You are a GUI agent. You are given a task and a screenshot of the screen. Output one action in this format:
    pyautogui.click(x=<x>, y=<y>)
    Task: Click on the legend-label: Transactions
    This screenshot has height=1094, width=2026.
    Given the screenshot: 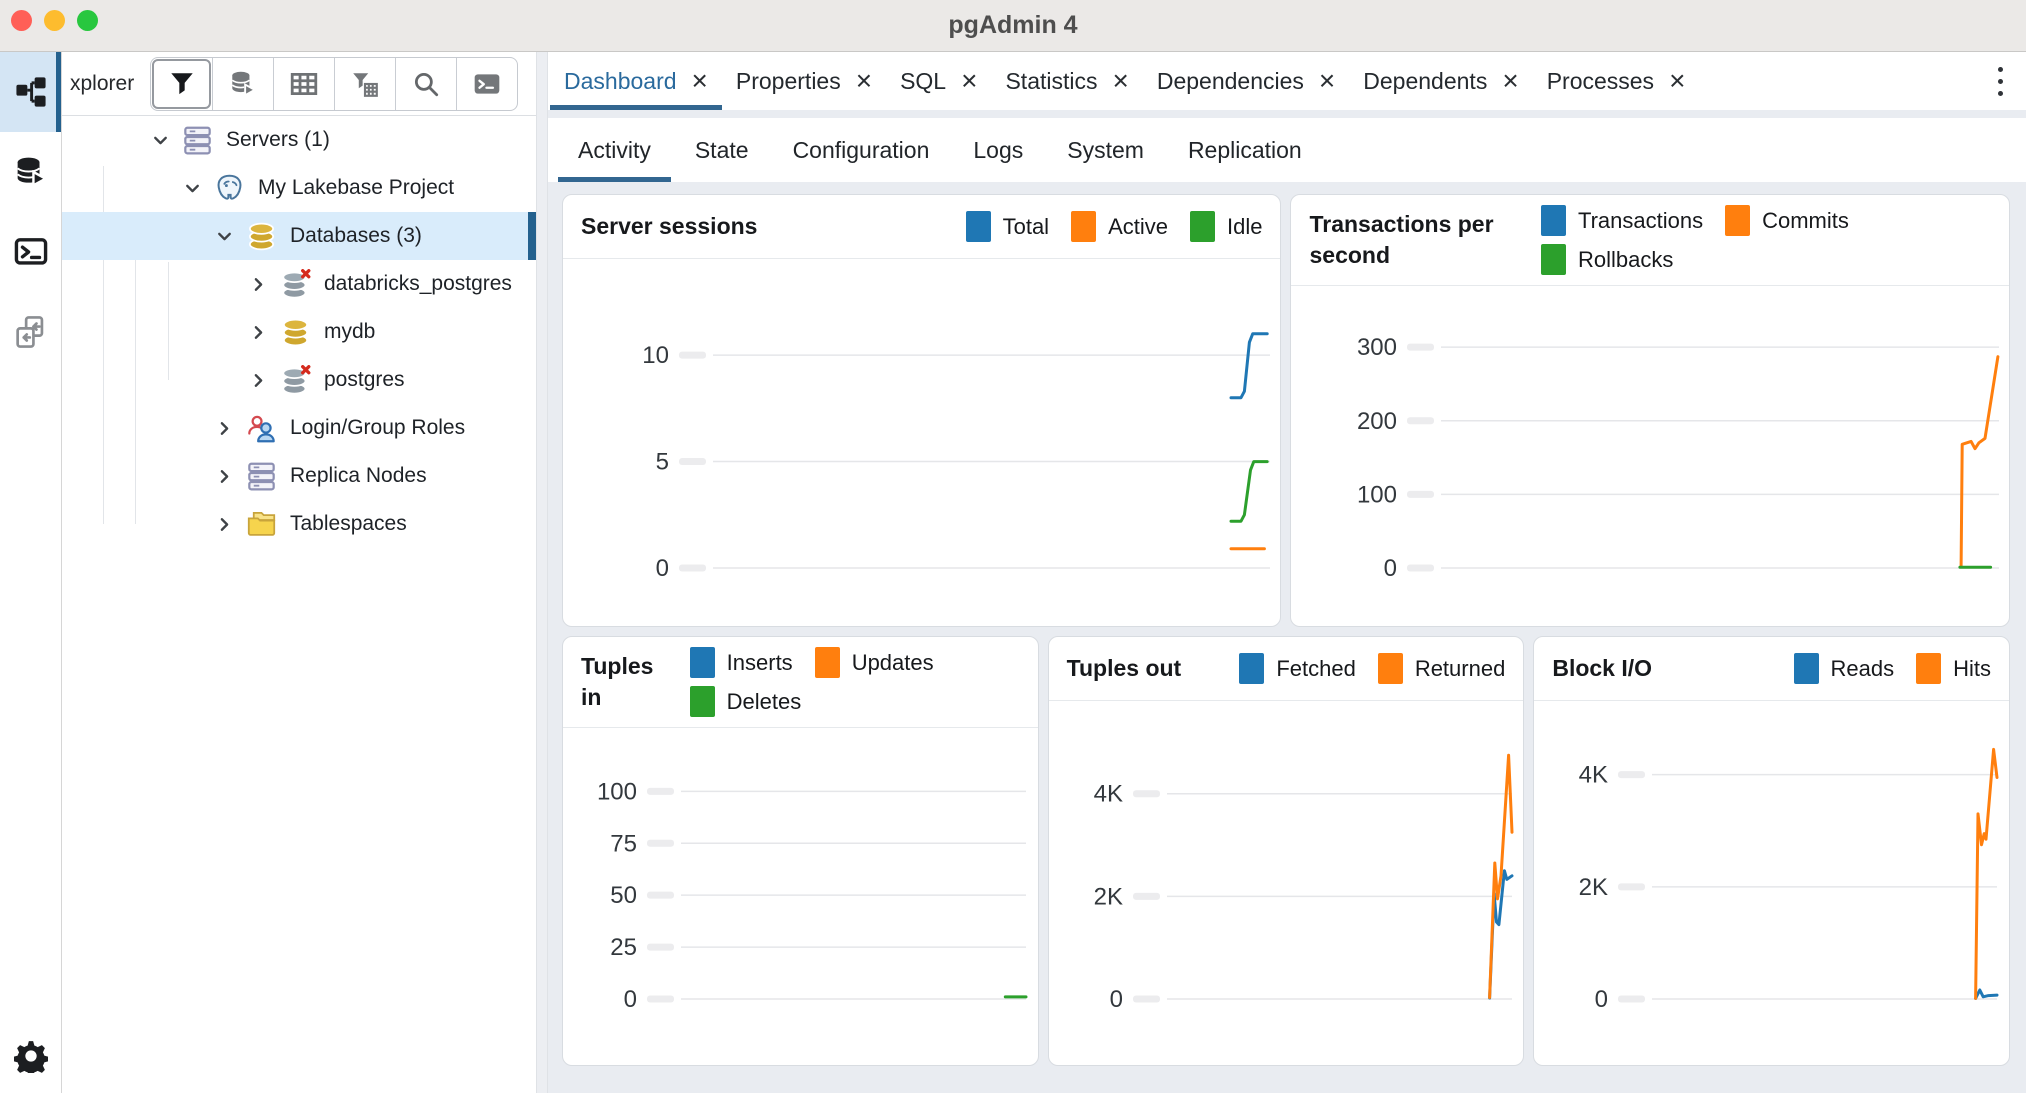 What is the action you would take?
    pyautogui.click(x=1640, y=220)
    